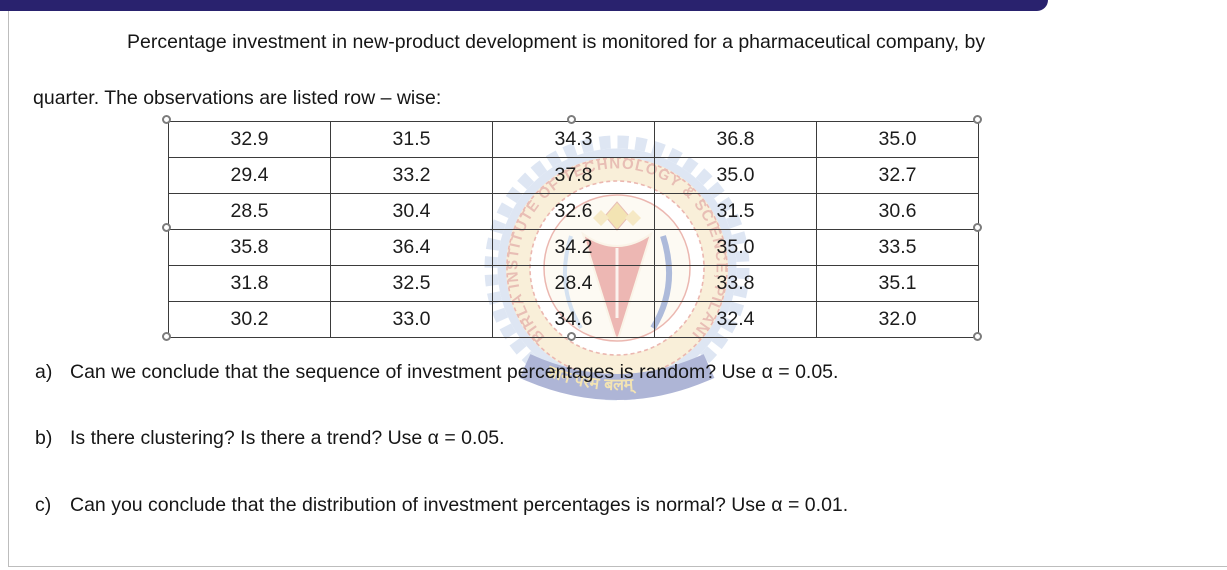  What do you see at coordinates (8, 289) in the screenshot?
I see `slide-left-edge` at bounding box center [8, 289].